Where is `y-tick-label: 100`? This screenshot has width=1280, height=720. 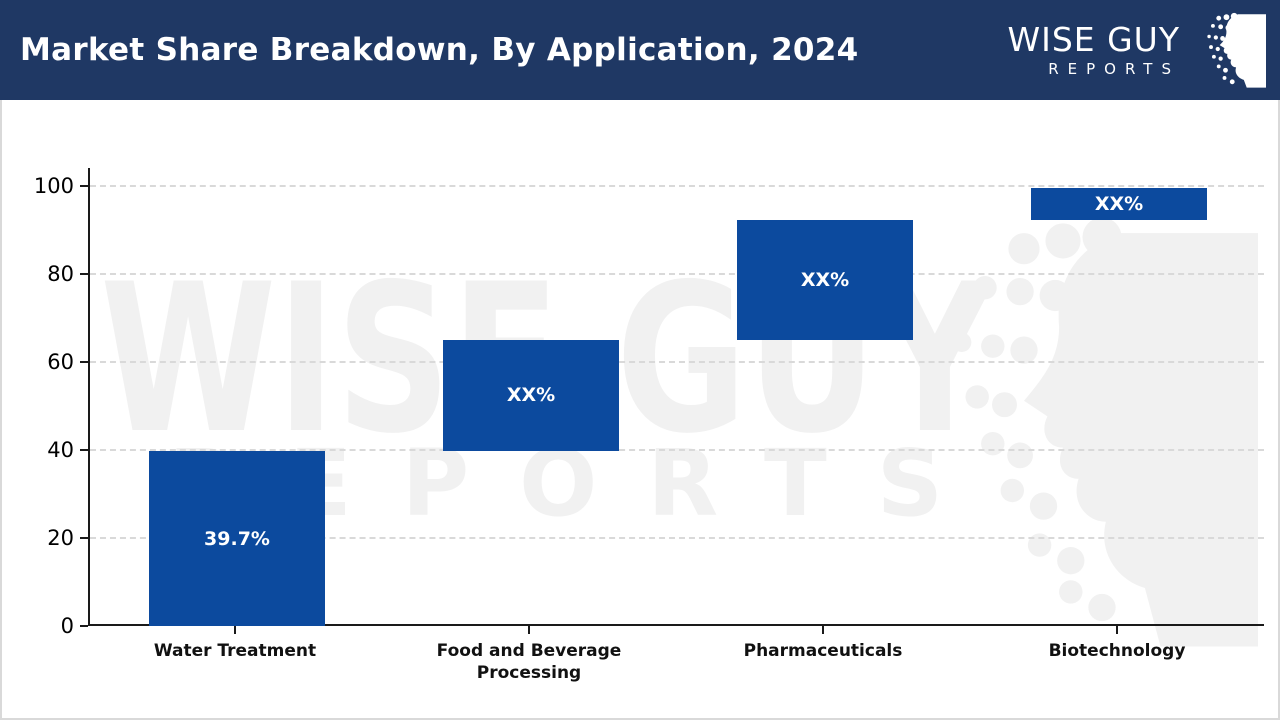 y-tick-label: 100 is located at coordinates (53, 185).